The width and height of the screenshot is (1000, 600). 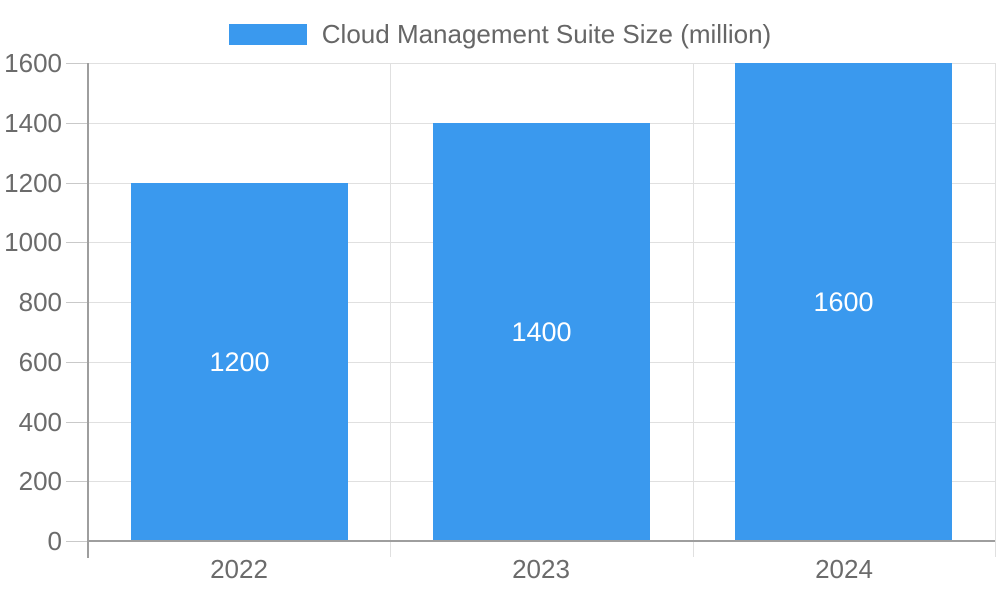 I want to click on legend: Cloud Management Suite Size (million), so click(x=500, y=34).